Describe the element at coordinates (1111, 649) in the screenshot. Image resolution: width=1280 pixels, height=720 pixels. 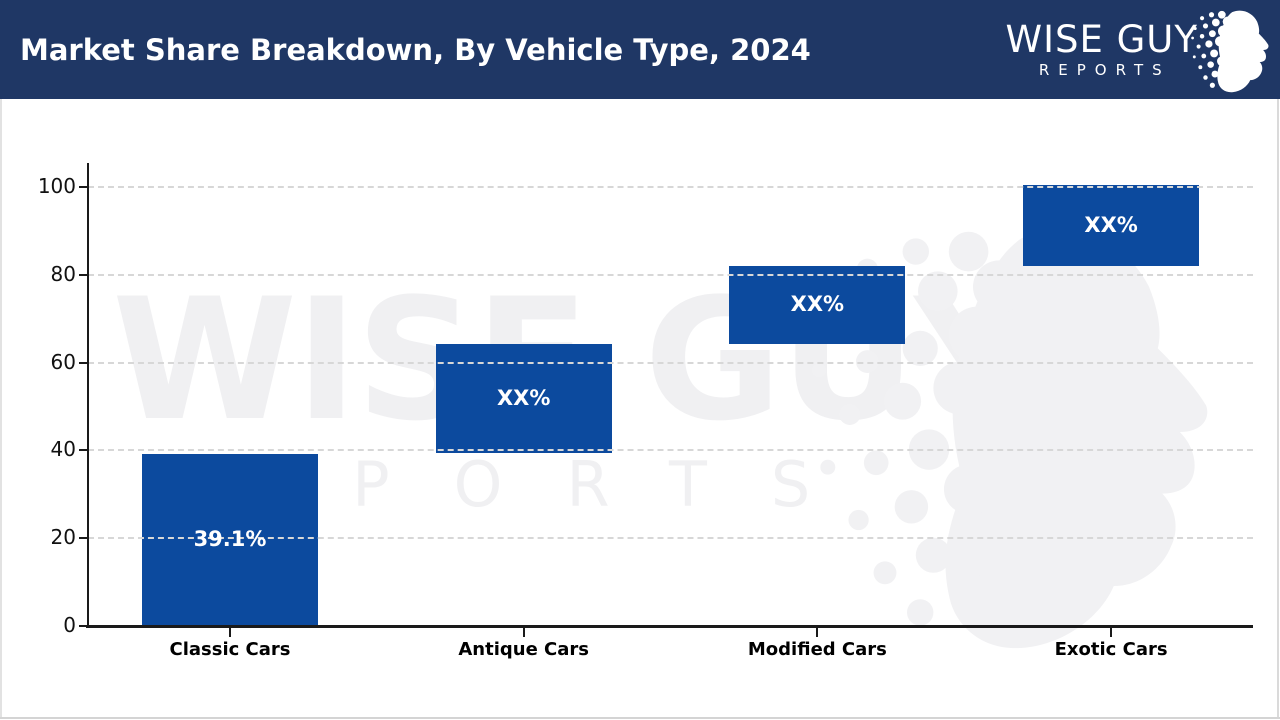
I see `category-label: Exotic Cars` at that location.